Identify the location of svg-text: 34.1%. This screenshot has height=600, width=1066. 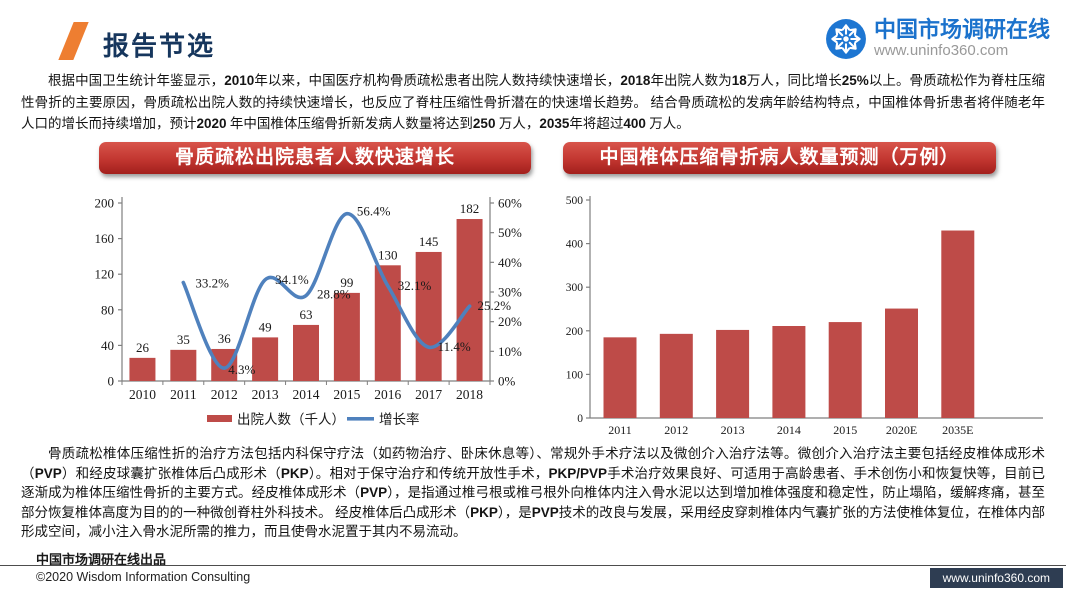
(292, 279).